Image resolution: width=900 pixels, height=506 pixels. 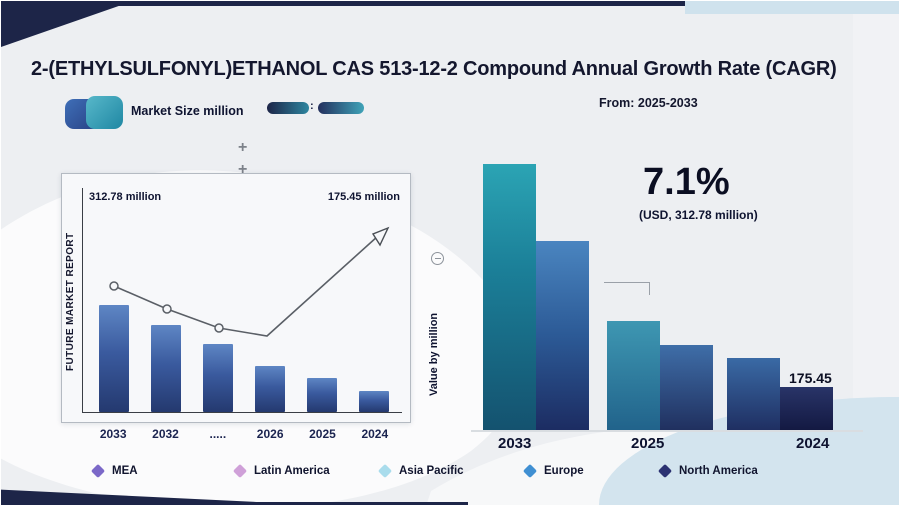 What do you see at coordinates (363, 197) in the screenshot?
I see `value-annotation-2024: 175.45 million` at bounding box center [363, 197].